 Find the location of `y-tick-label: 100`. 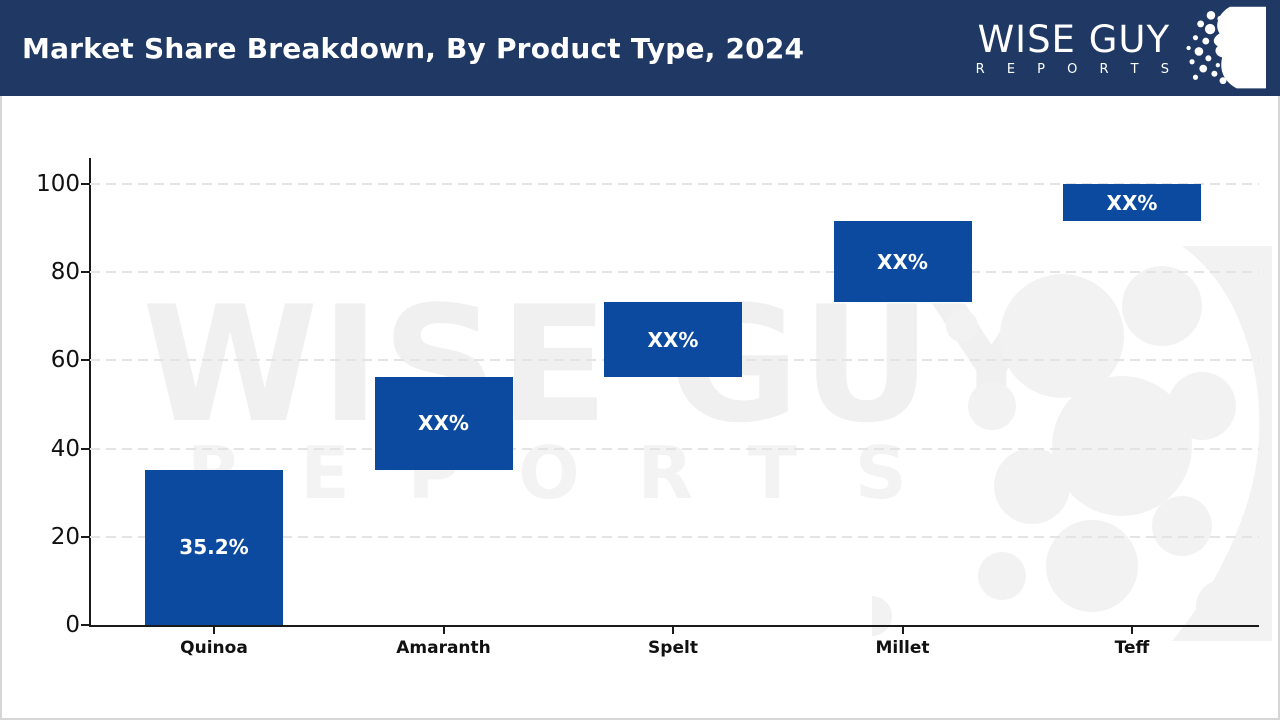

y-tick-label: 100 is located at coordinates (58, 184).